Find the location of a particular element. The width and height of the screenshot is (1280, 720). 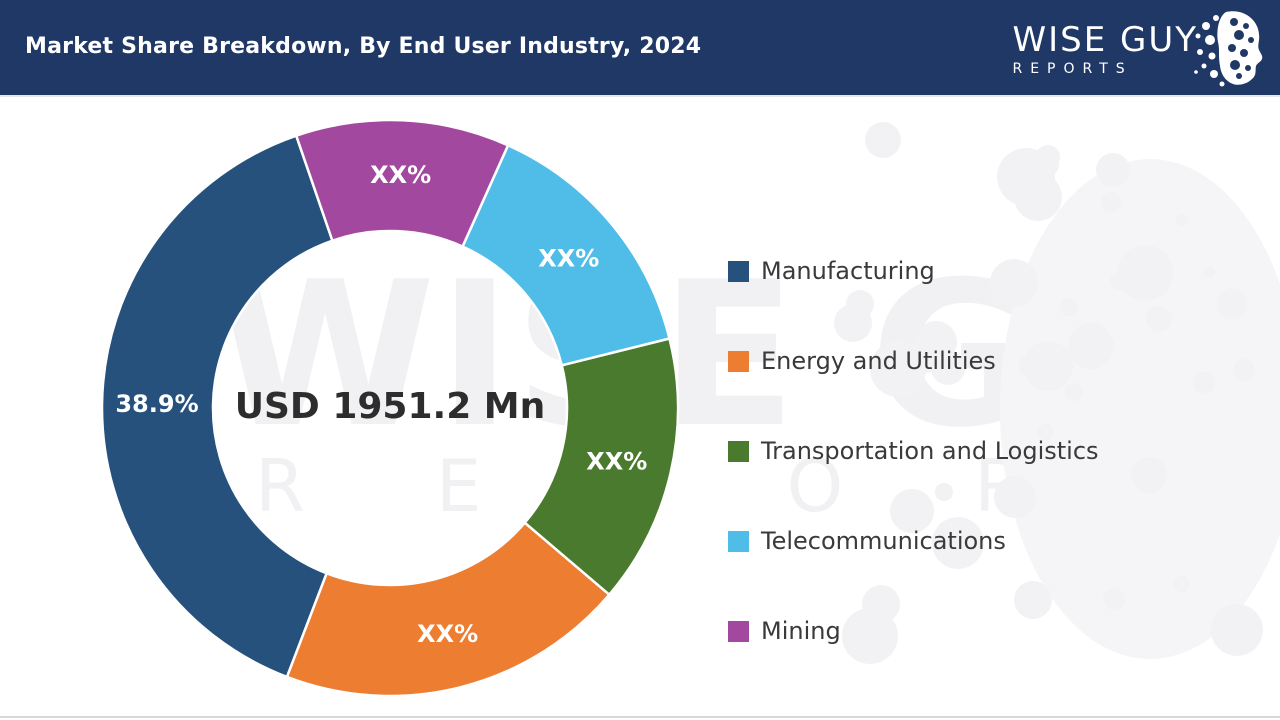

legend-swatch-manufacturing is located at coordinates (738, 271).